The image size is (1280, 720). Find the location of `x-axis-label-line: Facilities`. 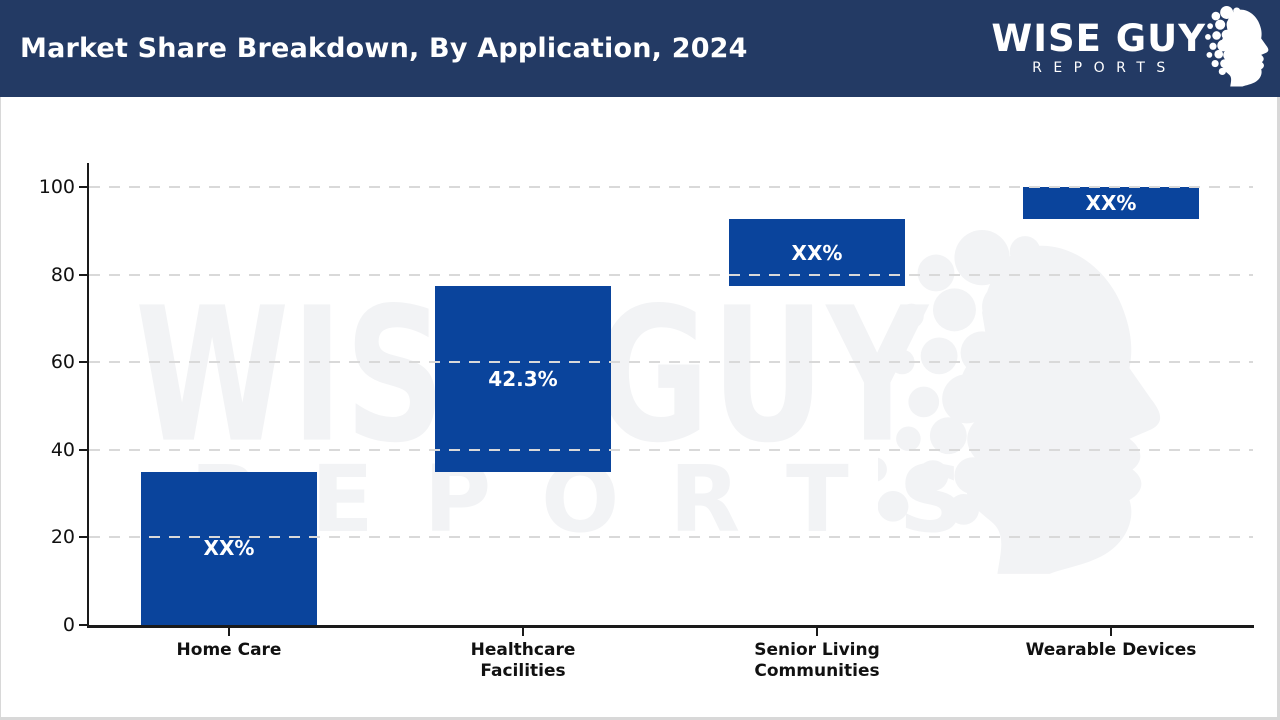

x-axis-label-line: Facilities is located at coordinates (523, 671).